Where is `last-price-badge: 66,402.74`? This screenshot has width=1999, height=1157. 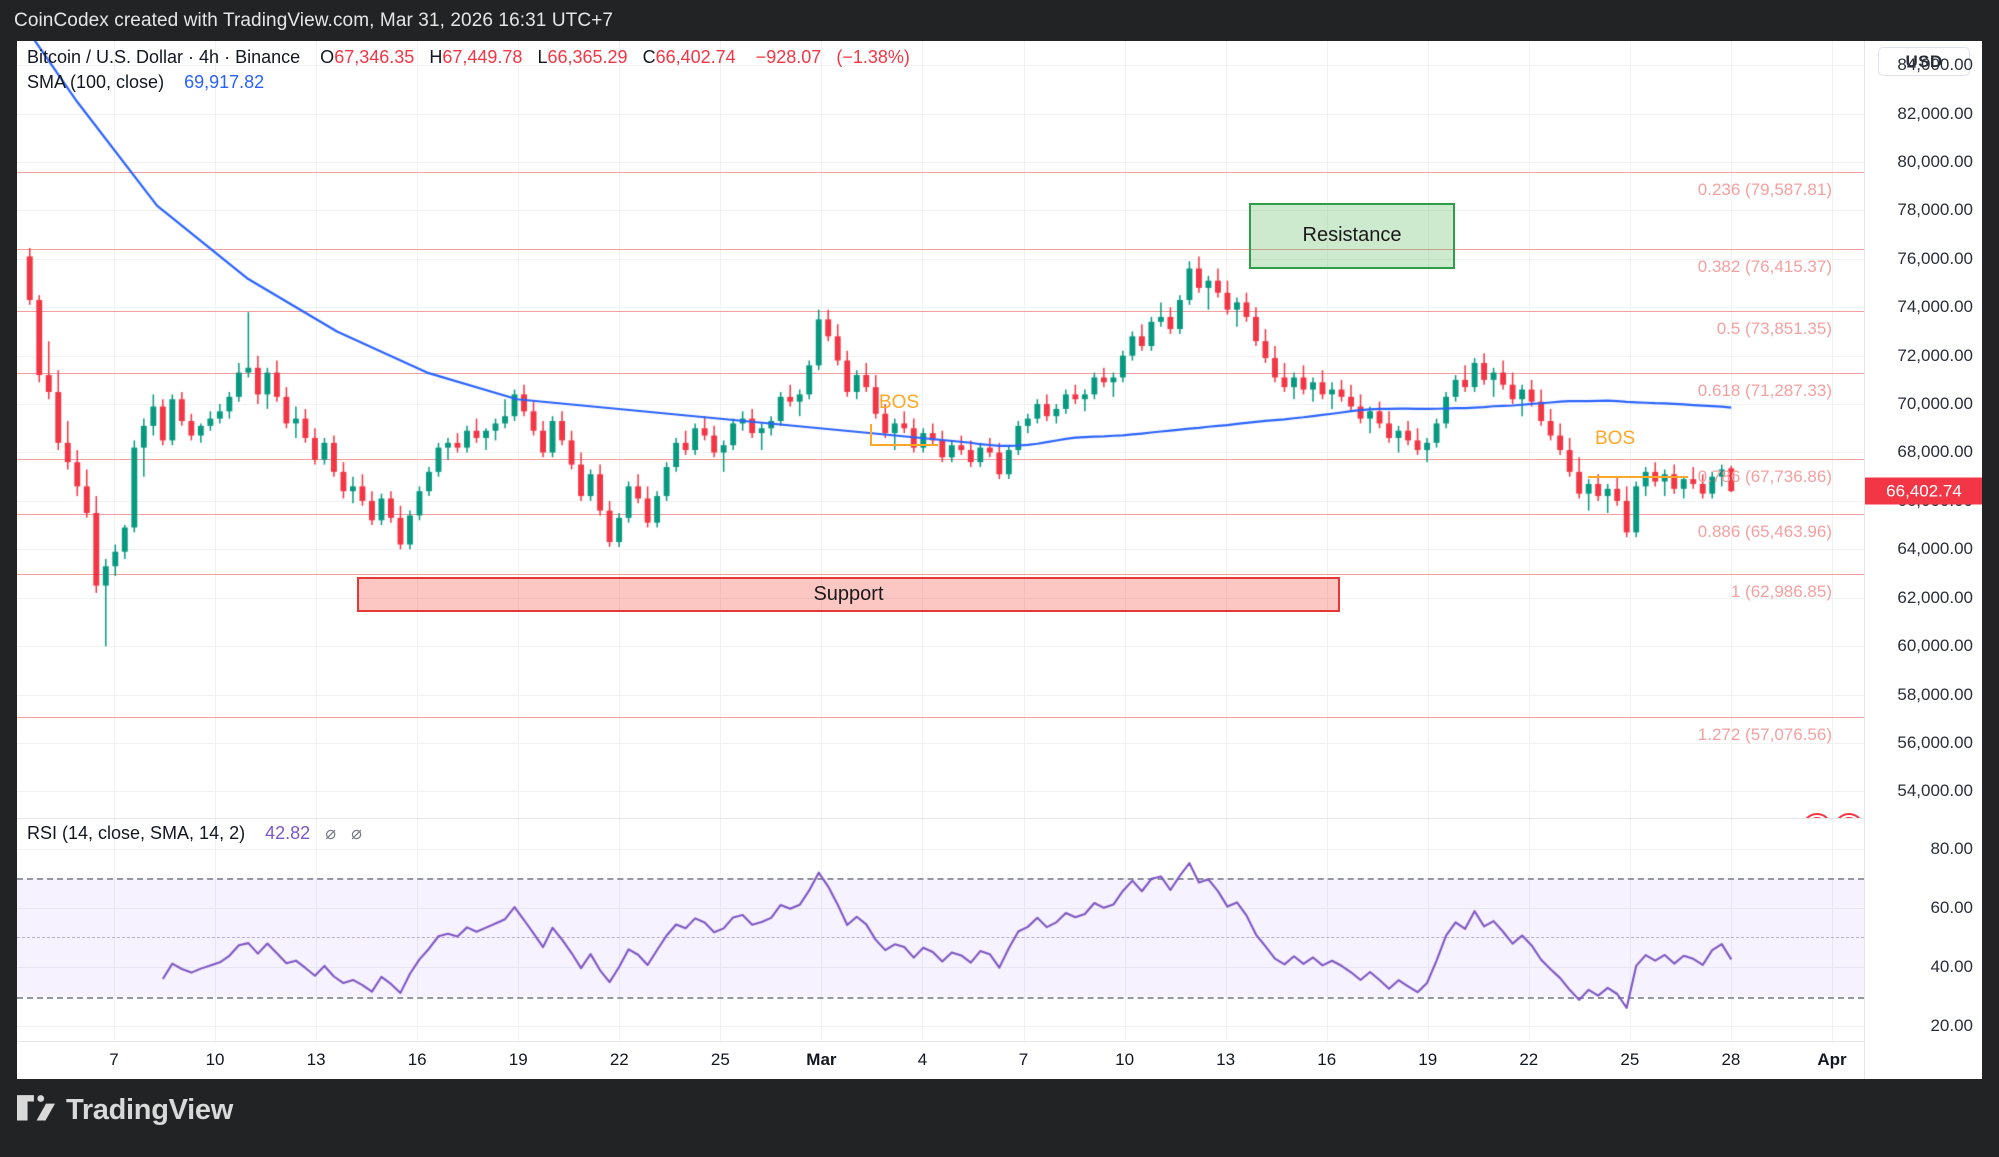 last-price-badge: 66,402.74 is located at coordinates (1923, 491).